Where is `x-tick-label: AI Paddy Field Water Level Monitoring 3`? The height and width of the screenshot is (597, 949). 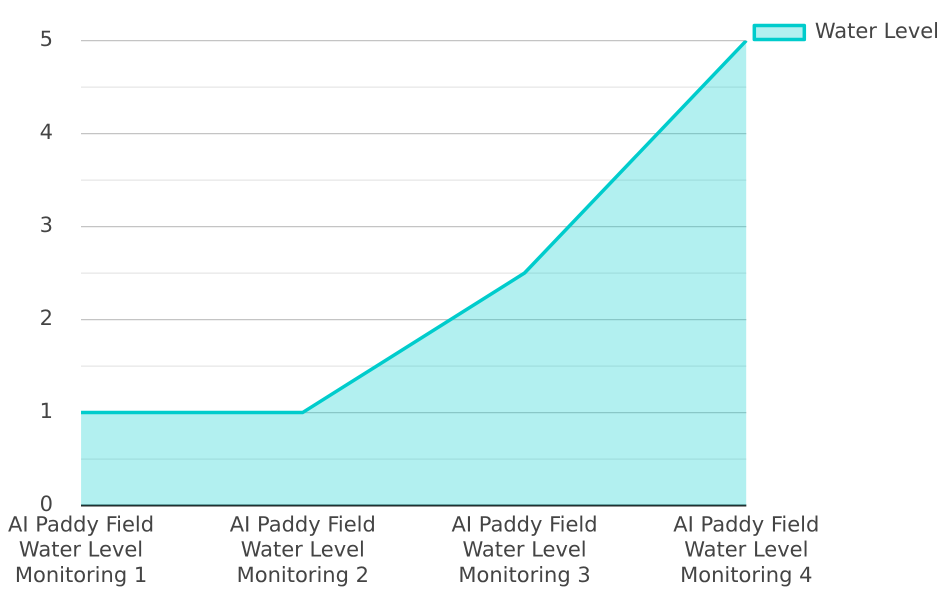 x-tick-label: AI Paddy Field Water Level Monitoring 3 is located at coordinates (525, 549).